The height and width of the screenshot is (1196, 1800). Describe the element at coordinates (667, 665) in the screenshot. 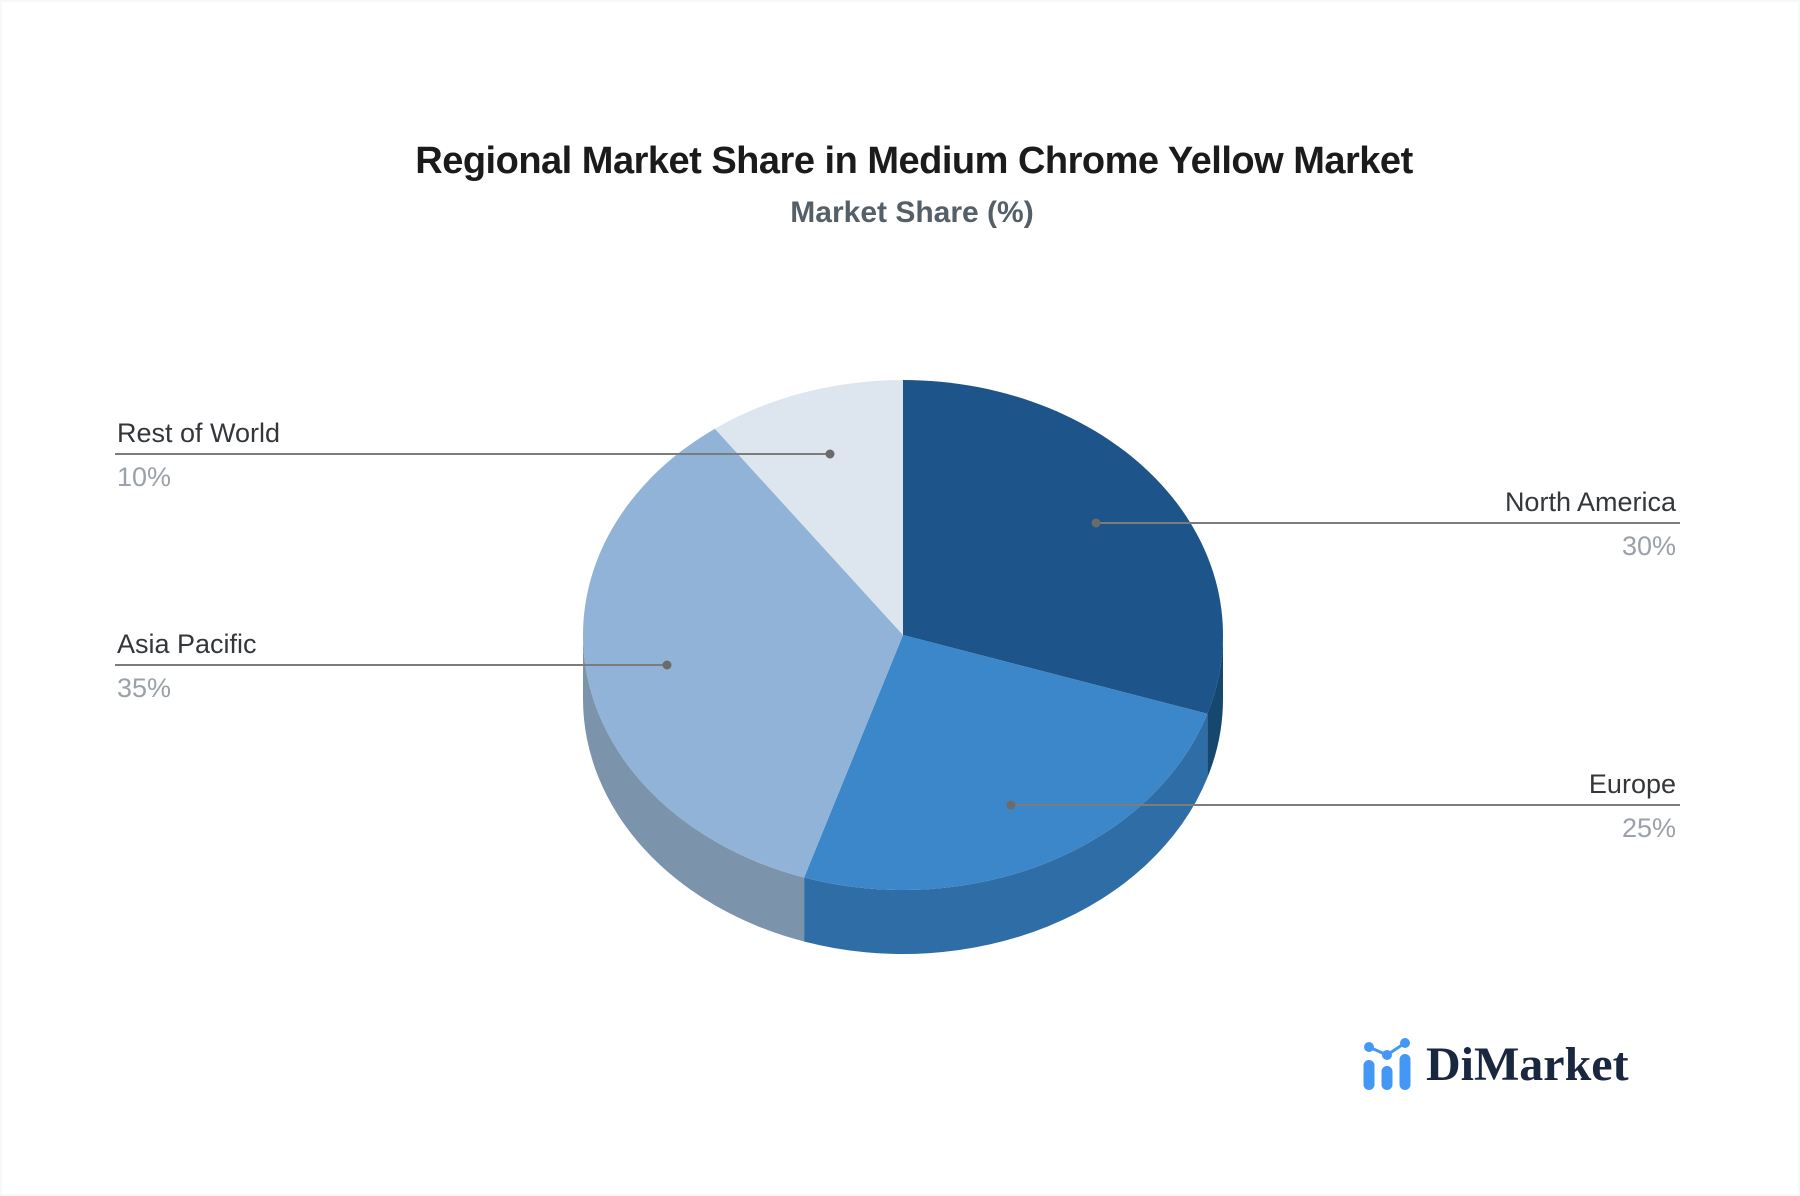

I see `callout-dot-asia-pacific` at that location.